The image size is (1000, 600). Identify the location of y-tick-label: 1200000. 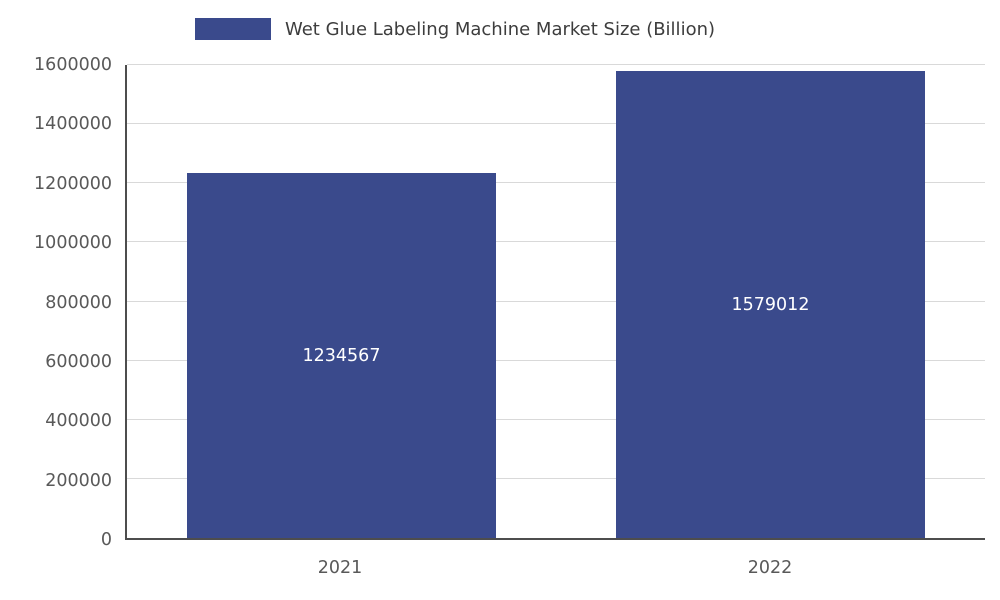
(73, 183).